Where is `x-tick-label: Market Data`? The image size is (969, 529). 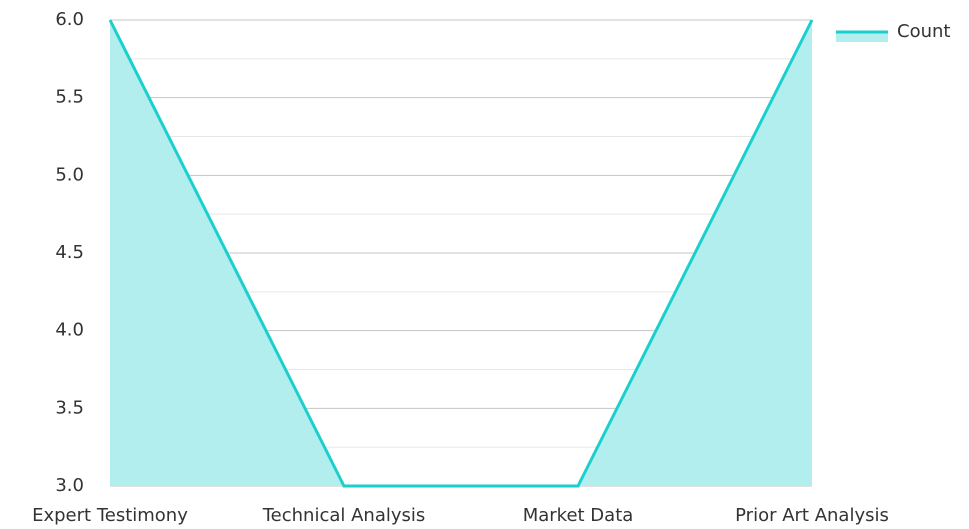 x-tick-label: Market Data is located at coordinates (578, 515).